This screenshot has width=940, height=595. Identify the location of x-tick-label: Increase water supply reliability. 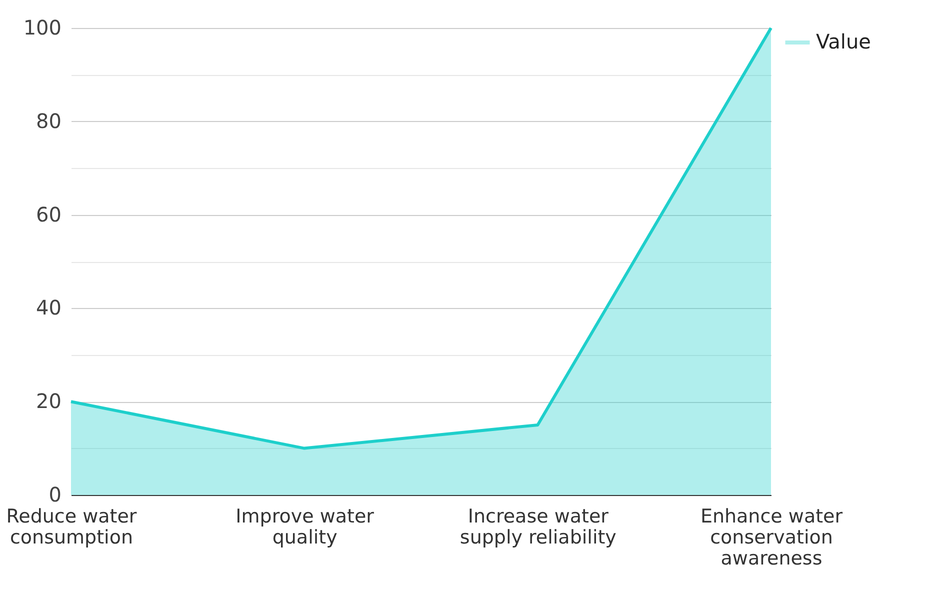
(538, 527).